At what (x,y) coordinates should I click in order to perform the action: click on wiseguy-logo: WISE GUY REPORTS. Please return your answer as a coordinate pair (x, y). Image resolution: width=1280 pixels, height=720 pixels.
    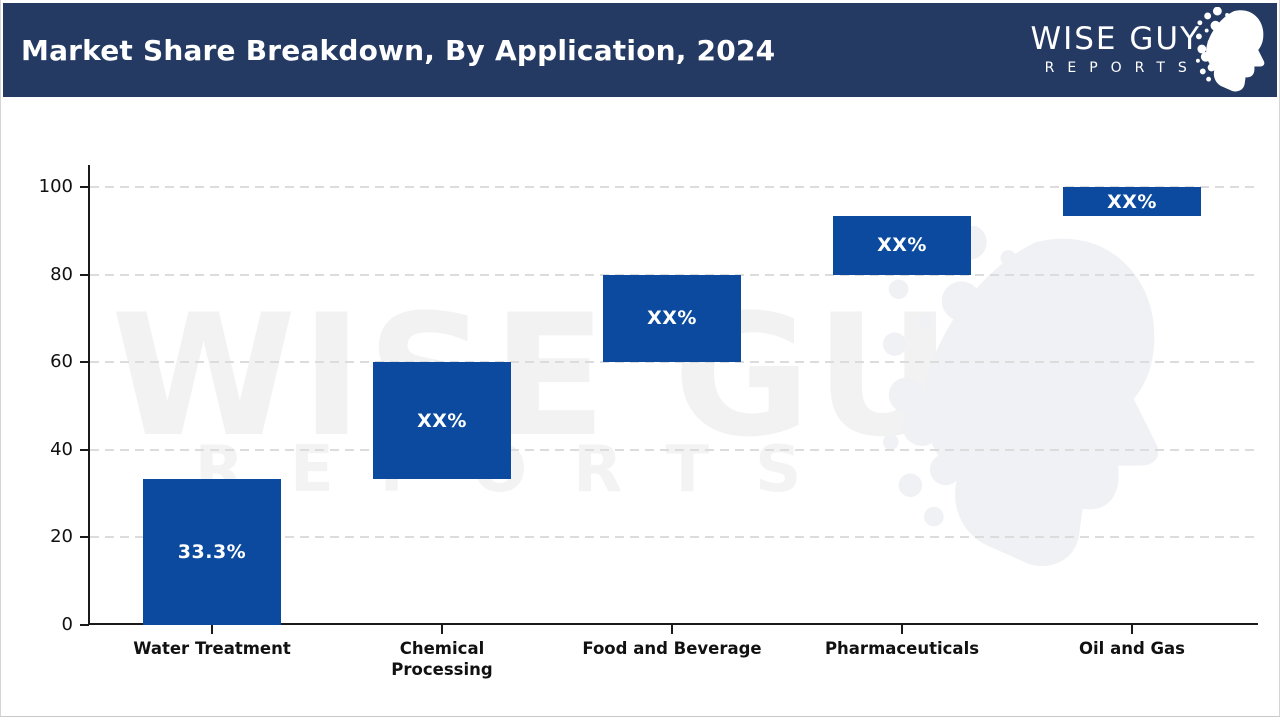
    Looking at the image, I should click on (1148, 50).